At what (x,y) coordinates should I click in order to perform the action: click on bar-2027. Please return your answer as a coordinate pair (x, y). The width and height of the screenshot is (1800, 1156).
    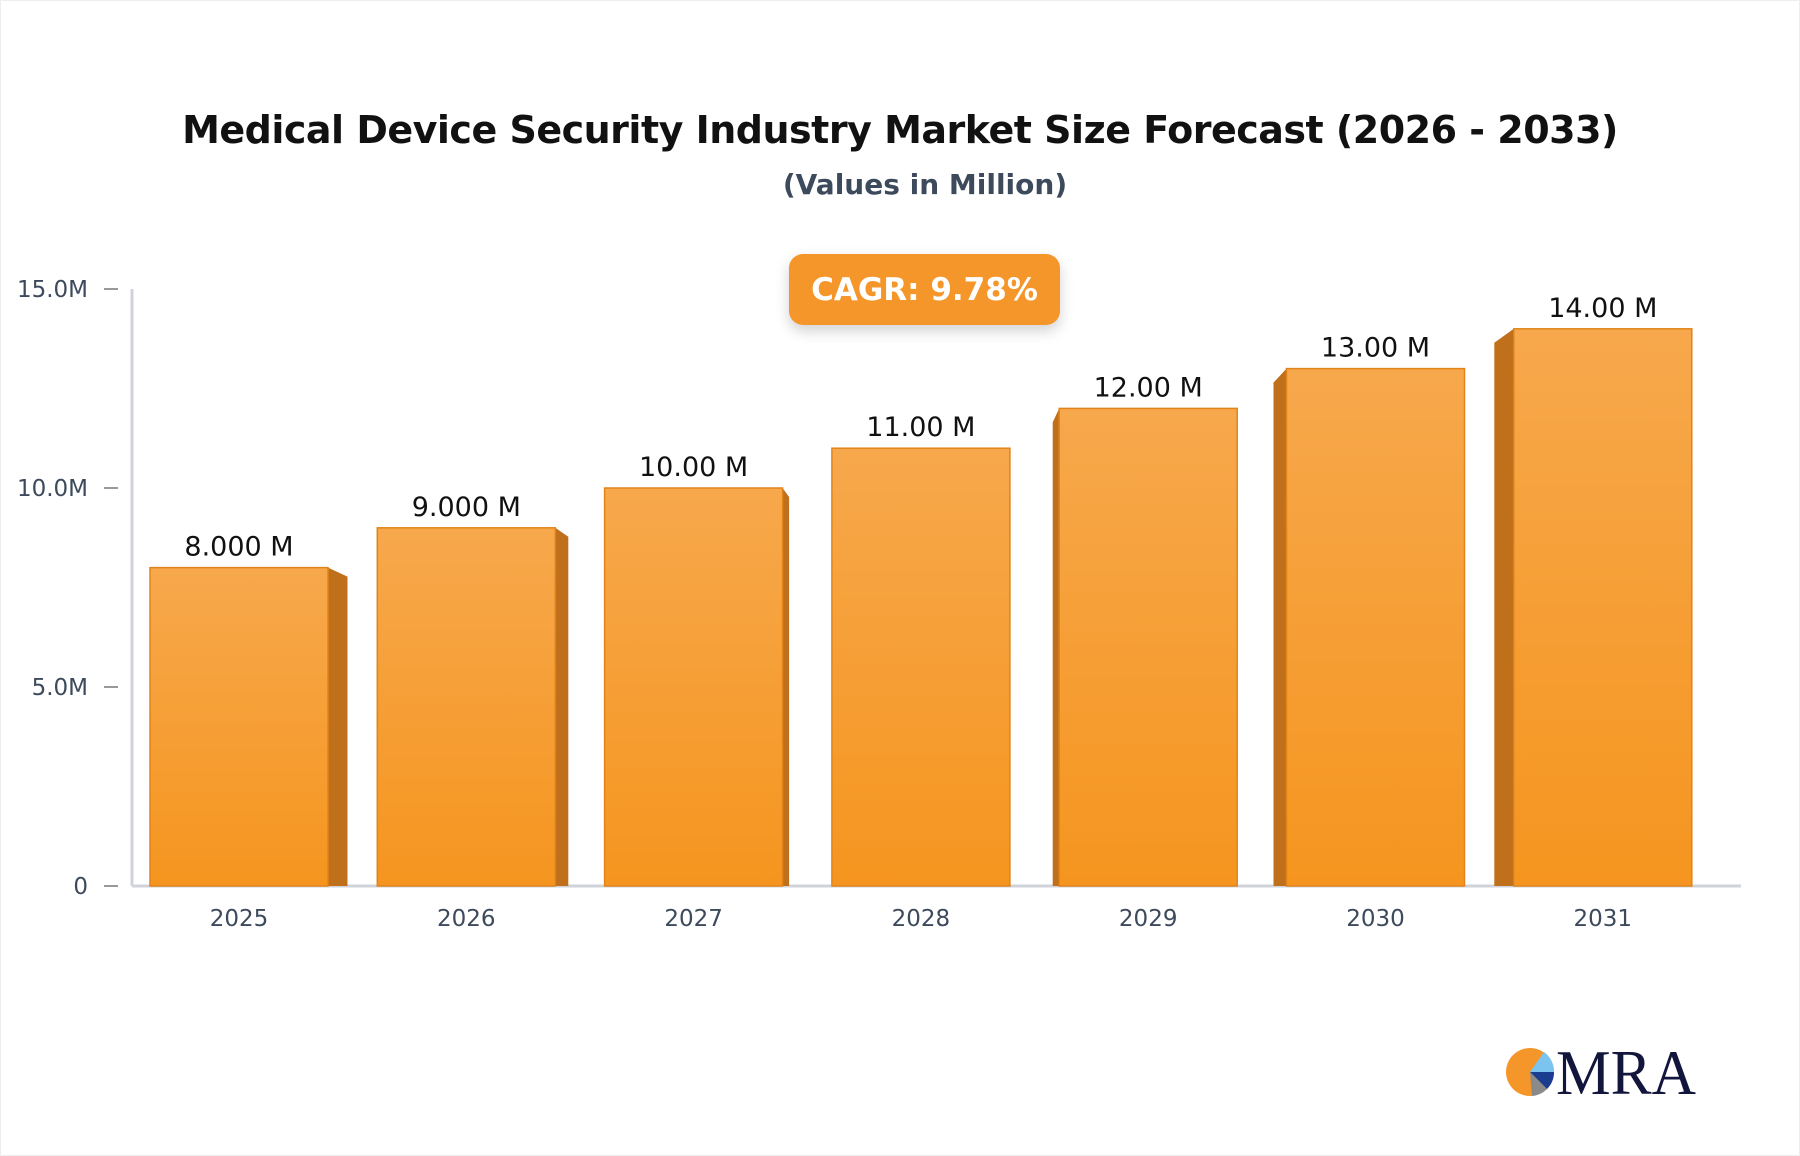
    Looking at the image, I should click on (693, 687).